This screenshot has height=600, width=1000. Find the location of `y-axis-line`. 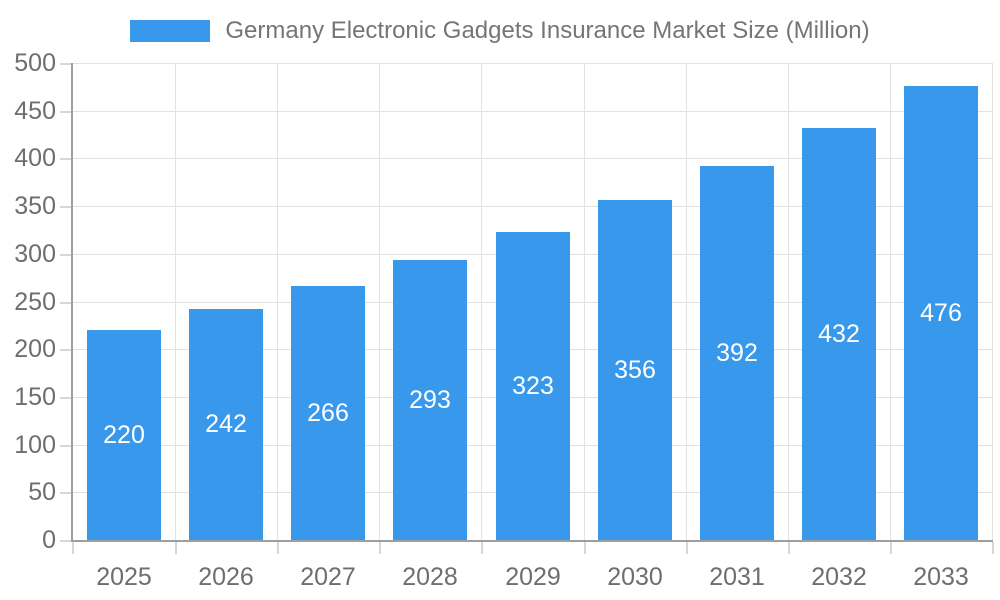

y-axis-line is located at coordinates (72, 302).